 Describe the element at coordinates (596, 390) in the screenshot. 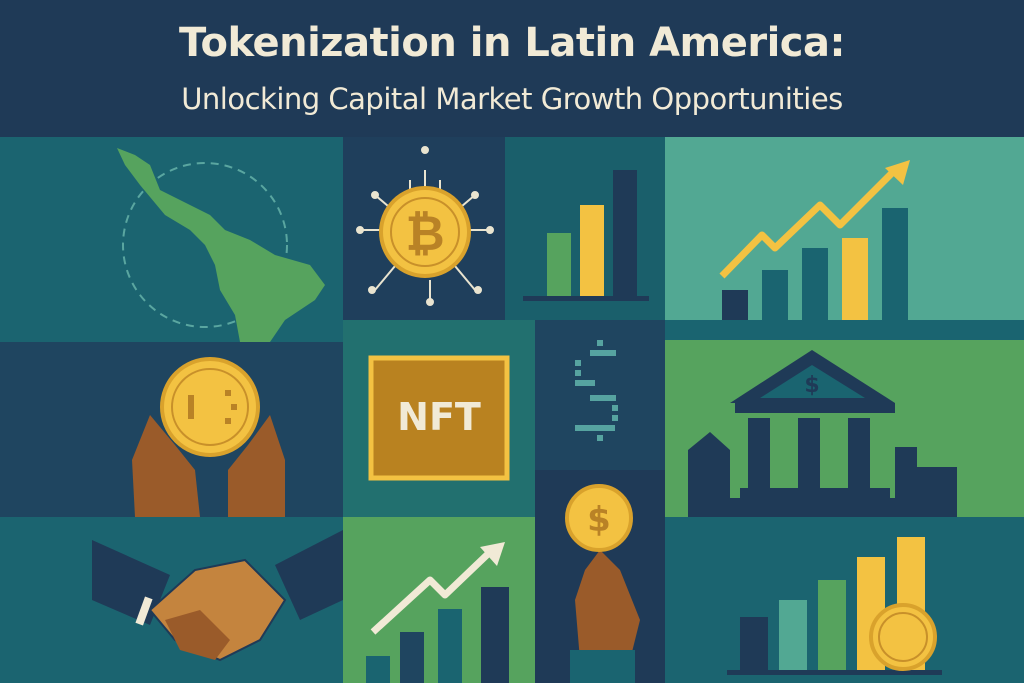

I see `pixel-dollar-icon` at that location.